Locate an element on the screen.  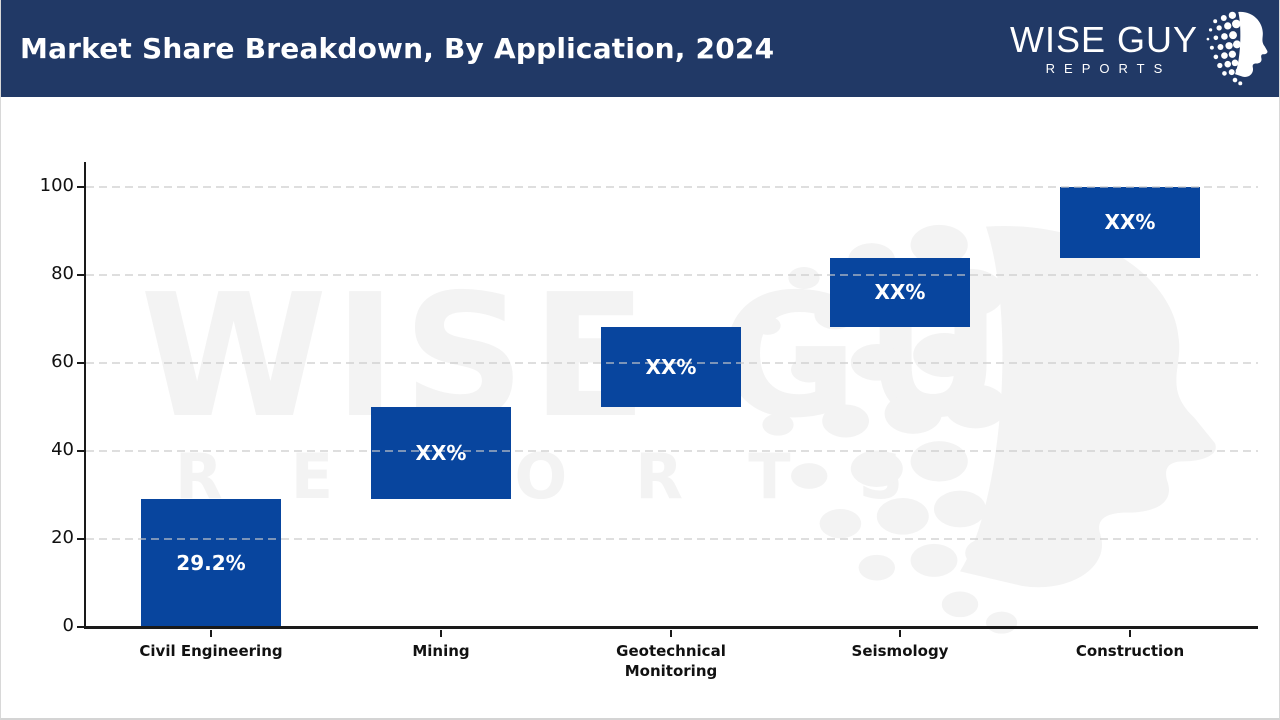
x-axis is located at coordinates (671, 627).